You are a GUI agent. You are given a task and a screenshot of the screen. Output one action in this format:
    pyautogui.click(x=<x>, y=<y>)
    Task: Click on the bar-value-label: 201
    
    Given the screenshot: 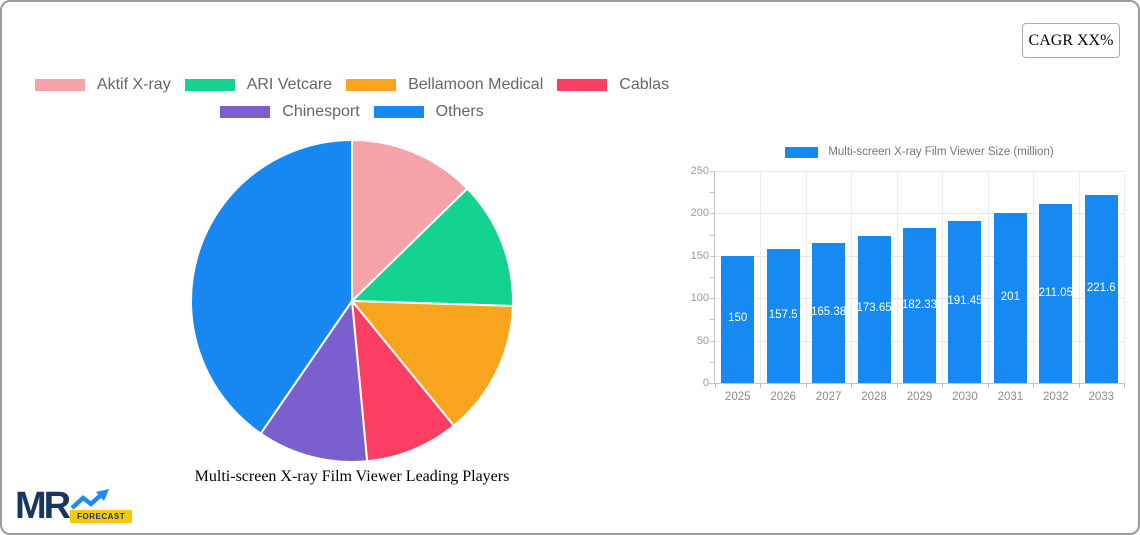 What is the action you would take?
    pyautogui.click(x=1010, y=296)
    